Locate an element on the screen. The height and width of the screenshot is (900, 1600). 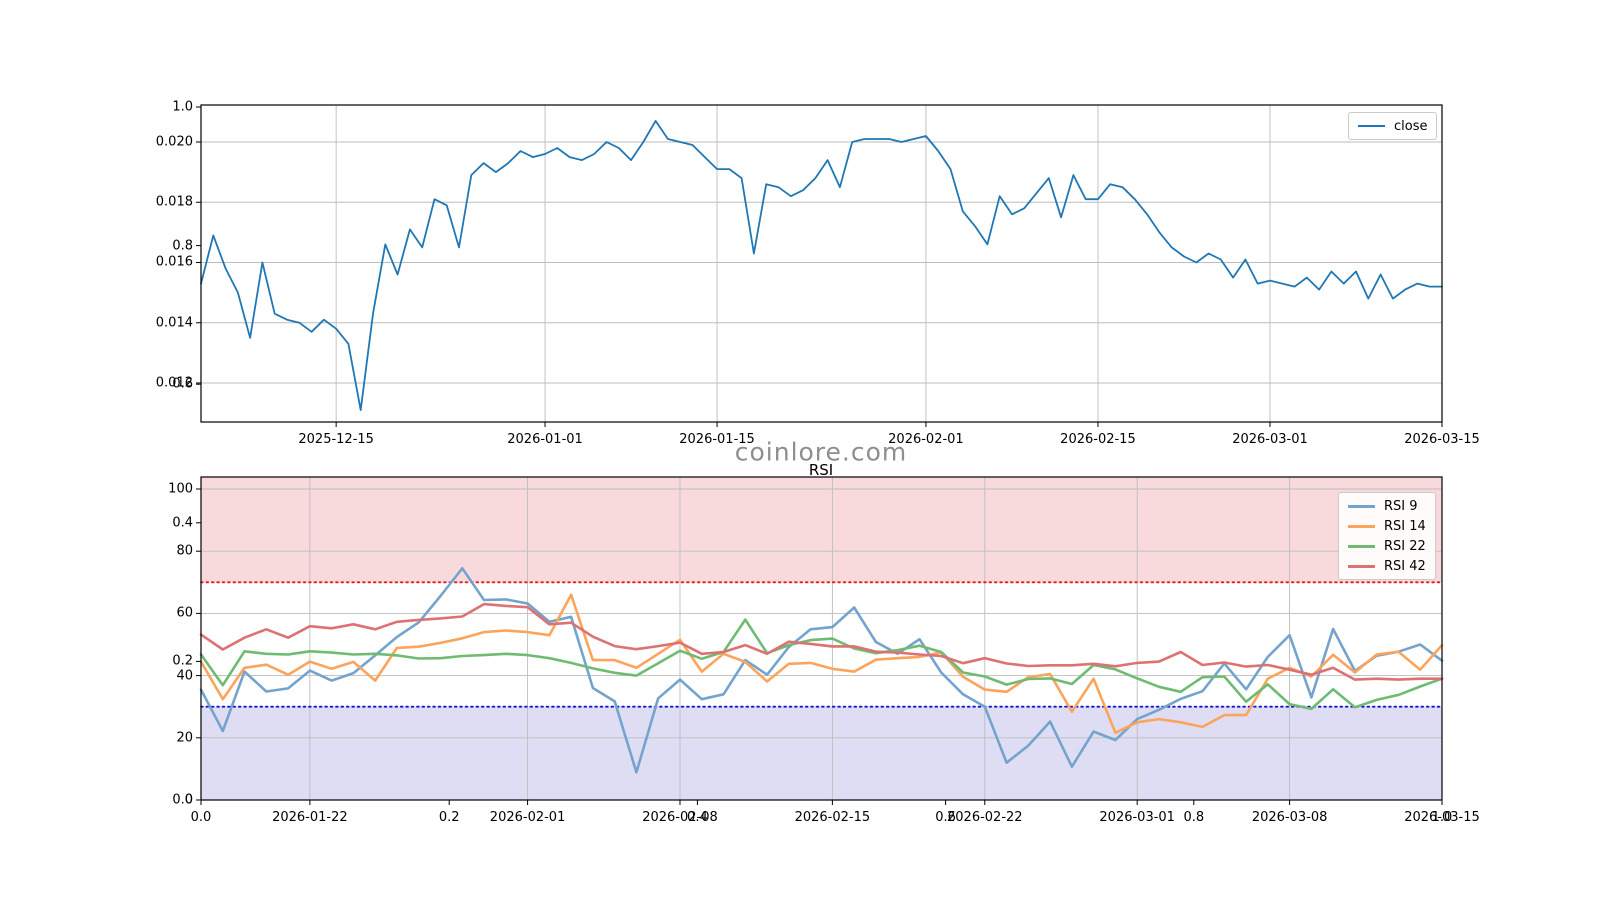
rsi-x-tick-label: 2026-03-15 is located at coordinates (1442, 817).